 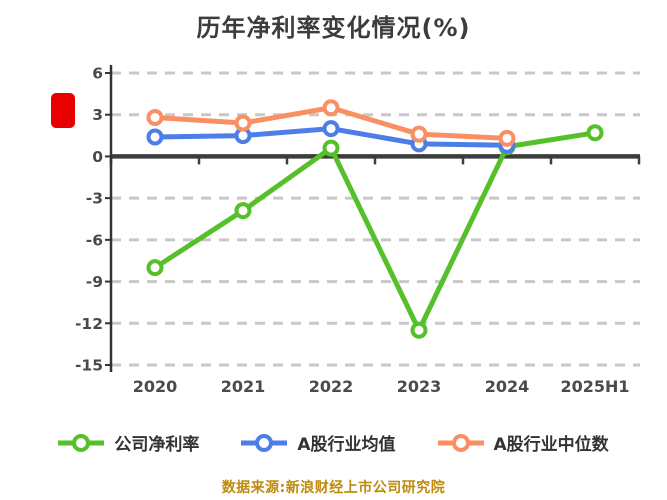 What do you see at coordinates (507, 386) in the screenshot?
I see `x-tick-label: 2024` at bounding box center [507, 386].